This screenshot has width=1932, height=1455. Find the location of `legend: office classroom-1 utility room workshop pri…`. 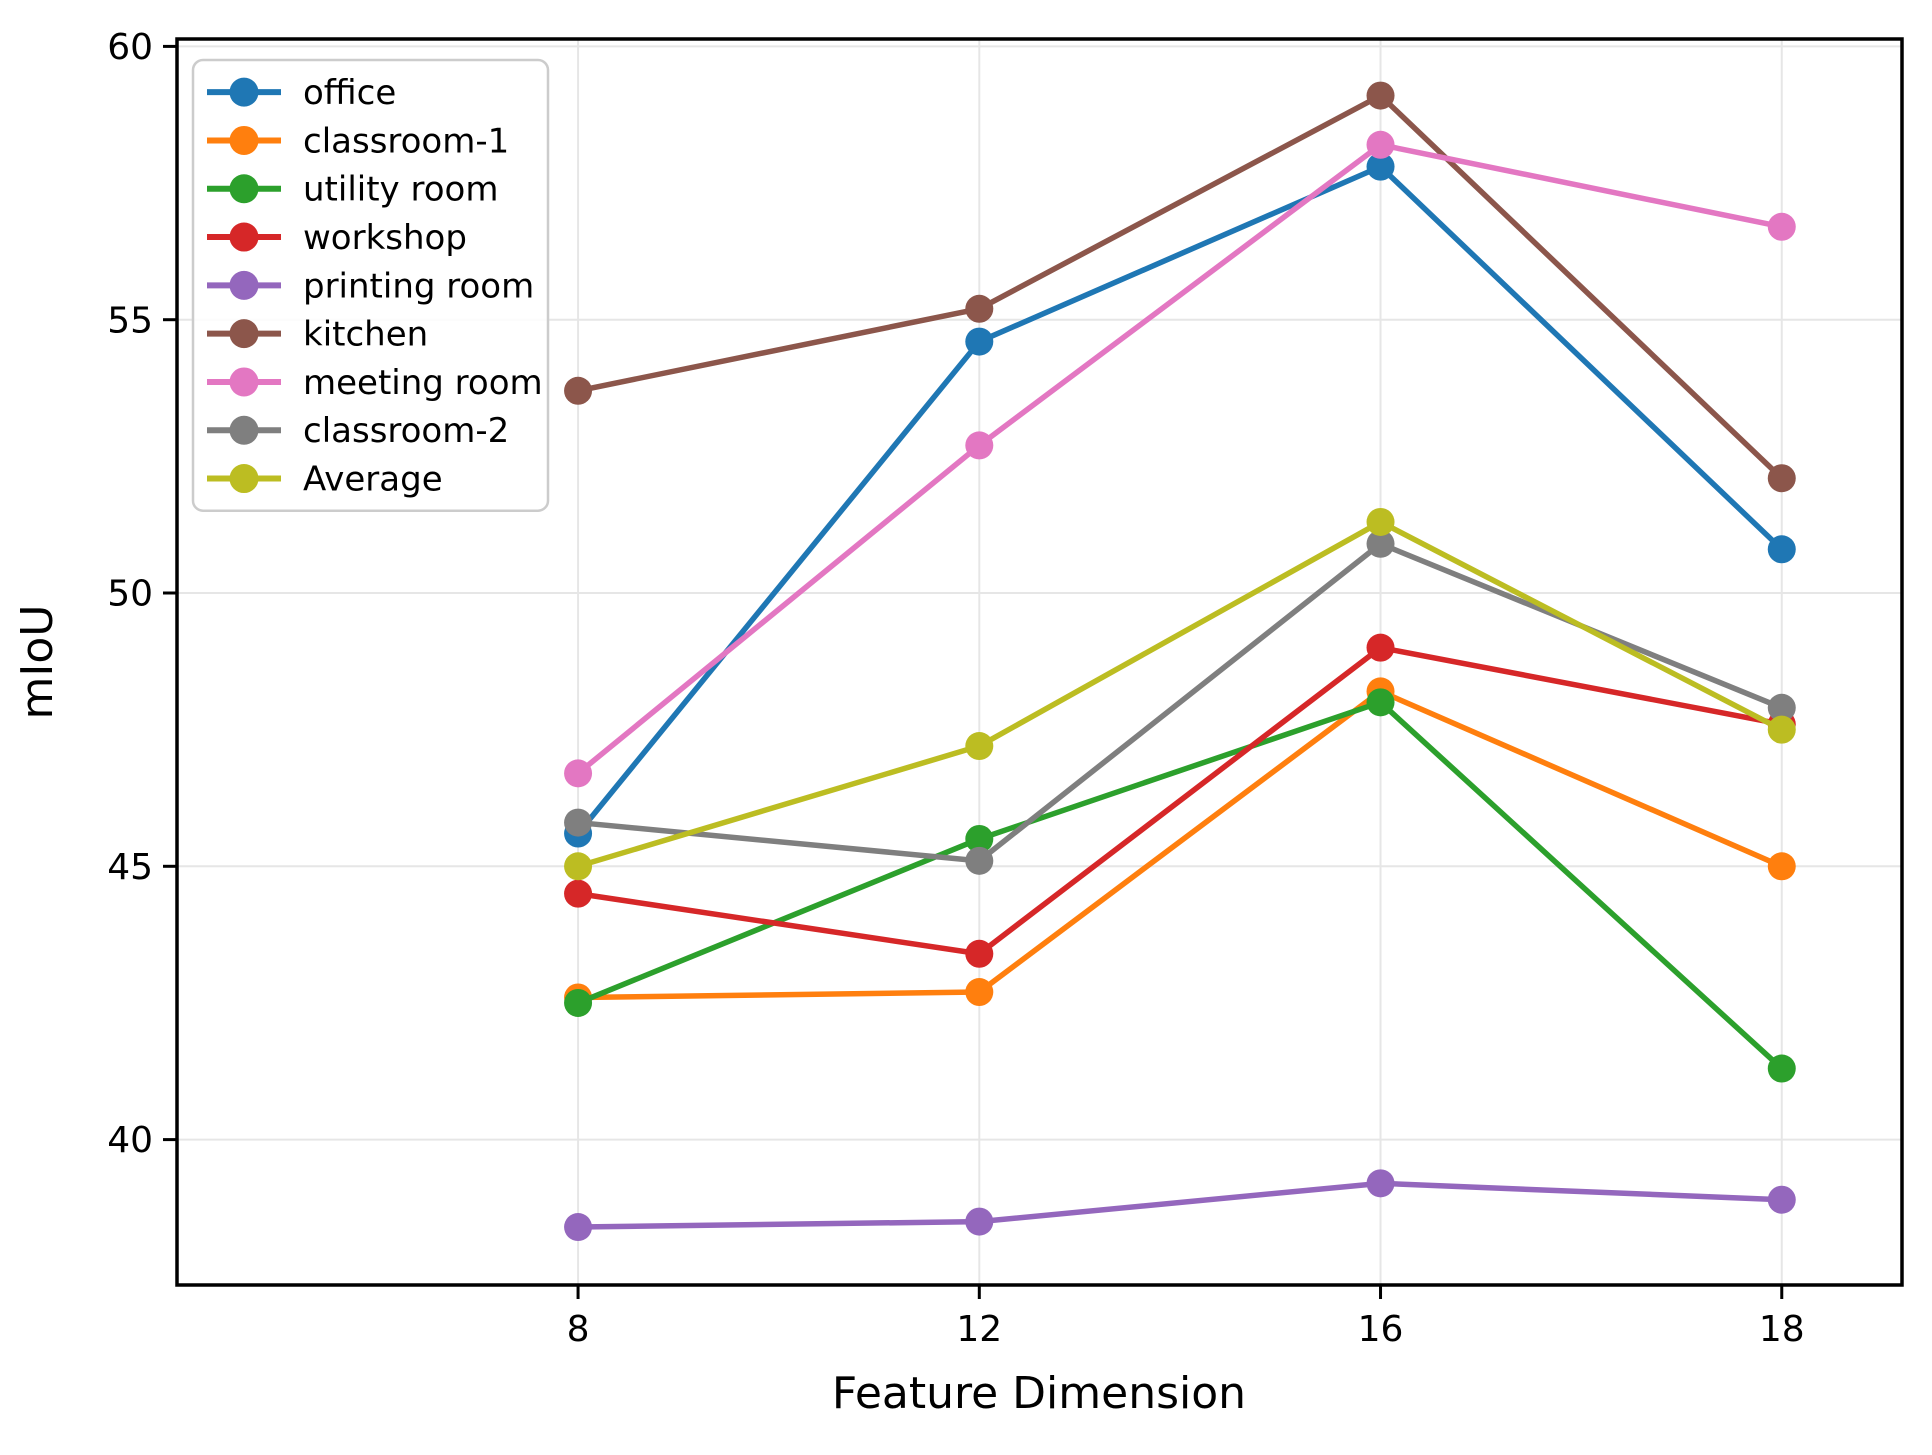

legend: office classroom-1 utility room workshop pri… is located at coordinates (370, 285).